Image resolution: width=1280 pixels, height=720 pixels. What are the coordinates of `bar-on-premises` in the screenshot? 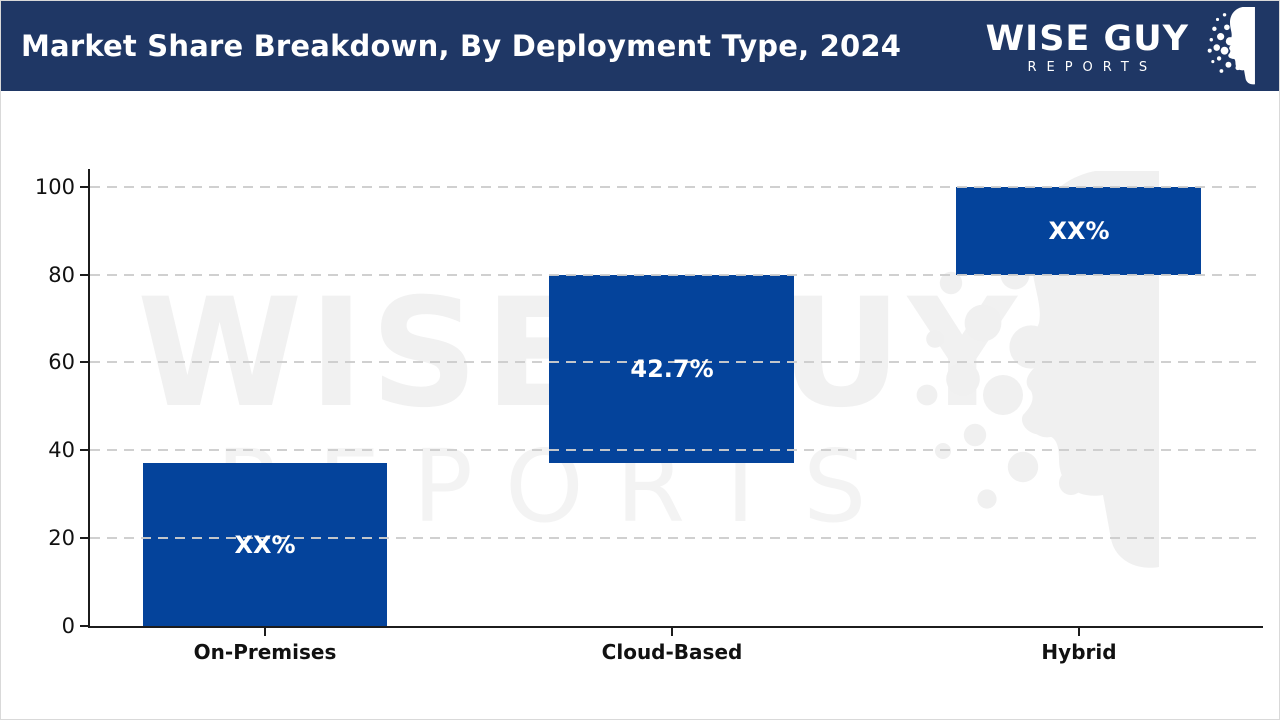 It's located at (265, 544).